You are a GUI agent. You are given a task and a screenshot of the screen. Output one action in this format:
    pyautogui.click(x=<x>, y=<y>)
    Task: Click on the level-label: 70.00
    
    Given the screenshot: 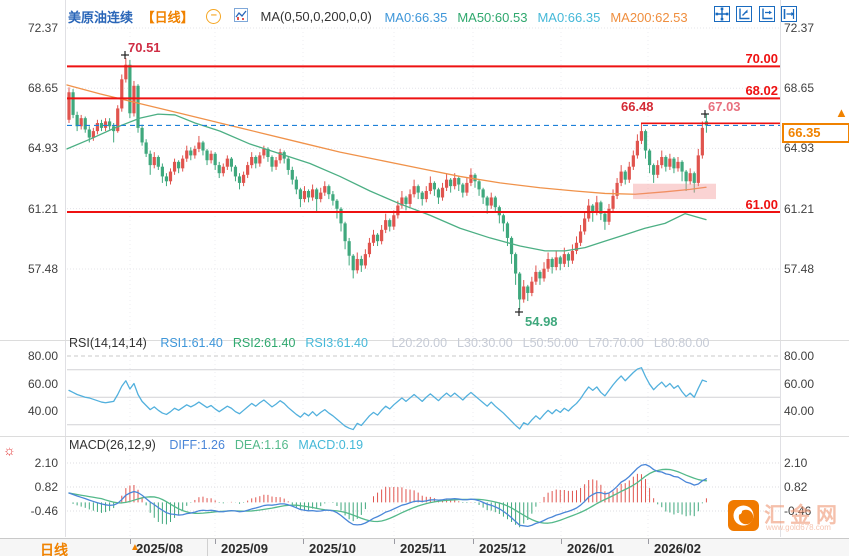 What is the action you would take?
    pyautogui.click(x=761, y=59)
    